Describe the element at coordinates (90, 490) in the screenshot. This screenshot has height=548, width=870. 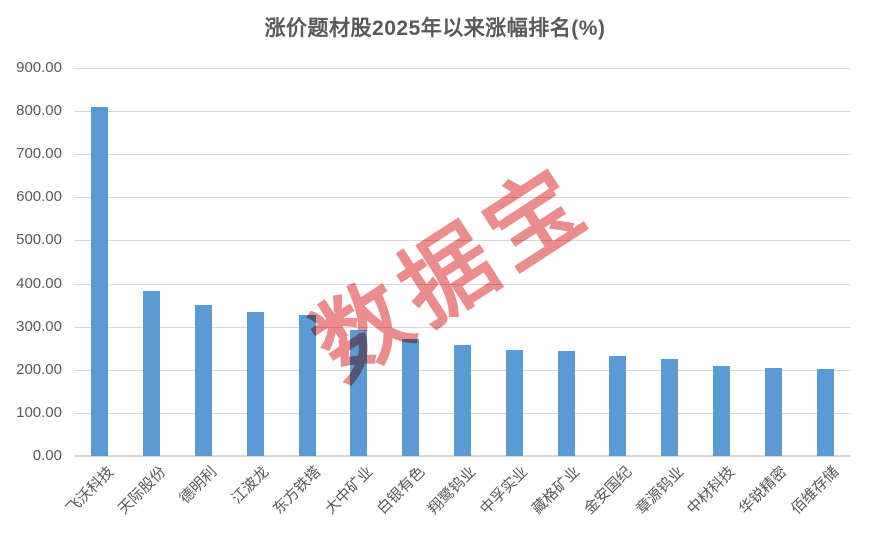
I see `x-axis-label: 飞沃科技` at that location.